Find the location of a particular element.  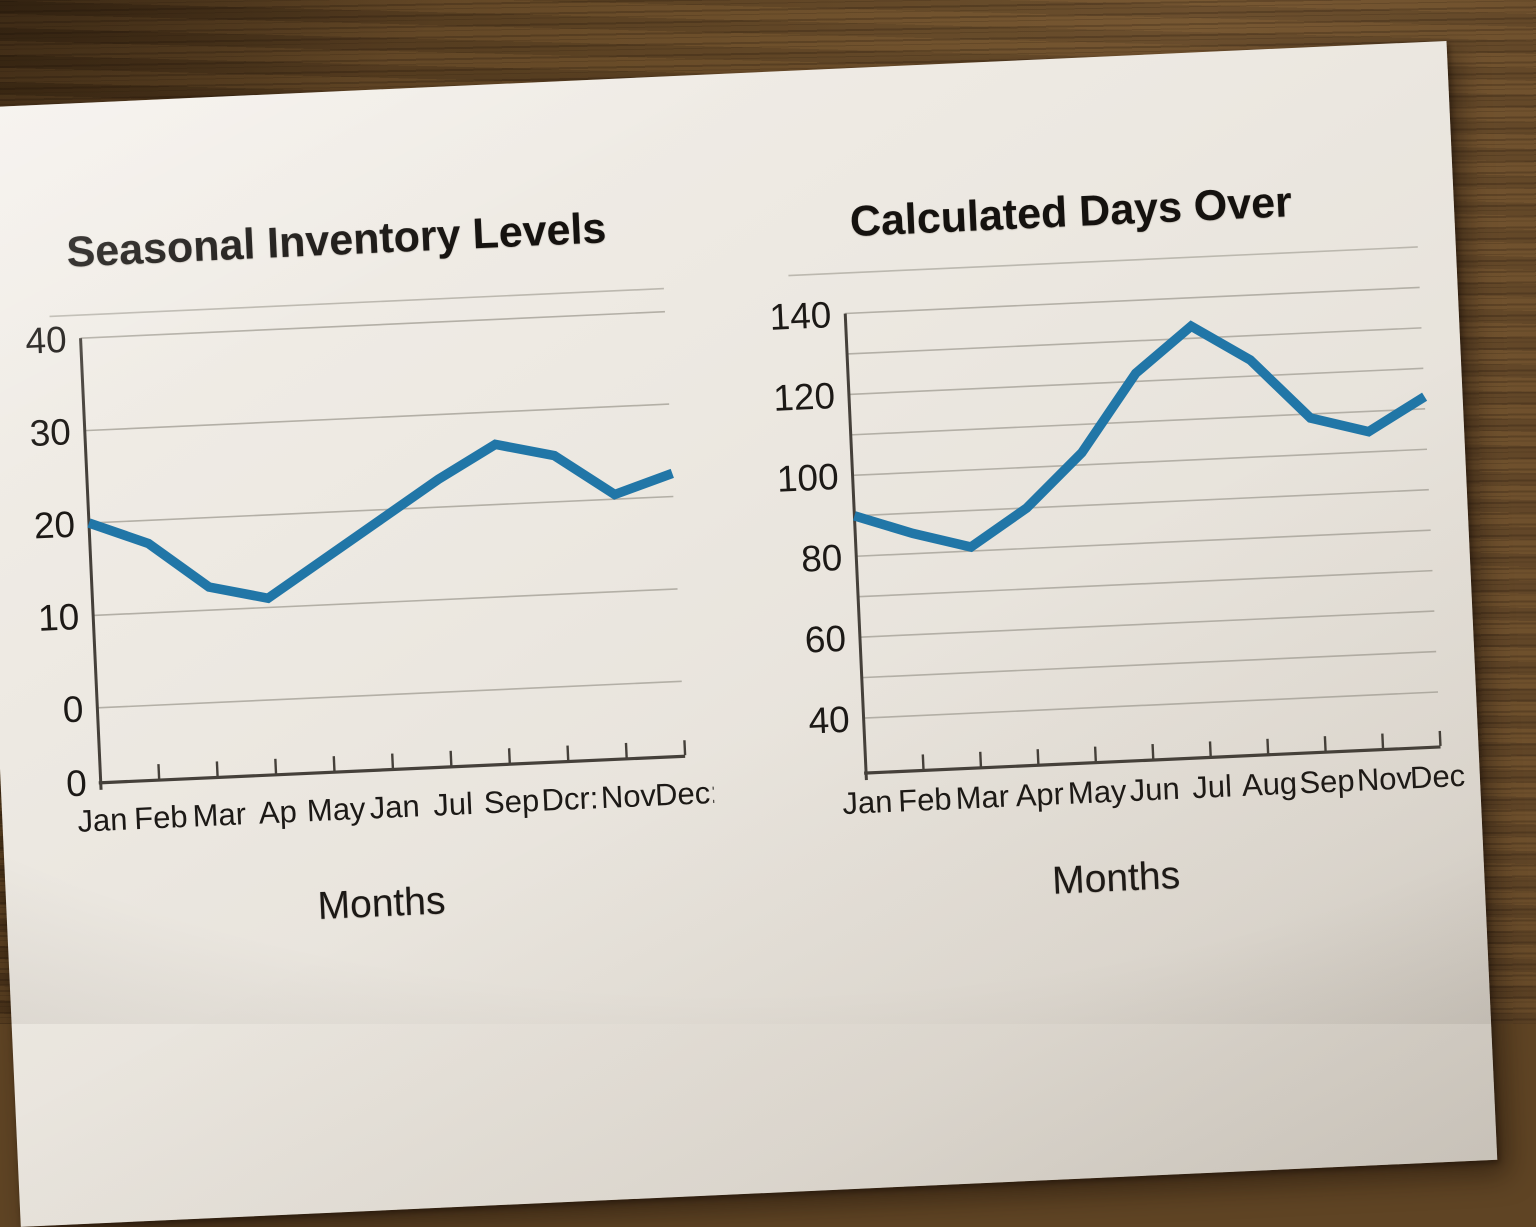

y-tick-label: 100 is located at coordinates (808, 478).